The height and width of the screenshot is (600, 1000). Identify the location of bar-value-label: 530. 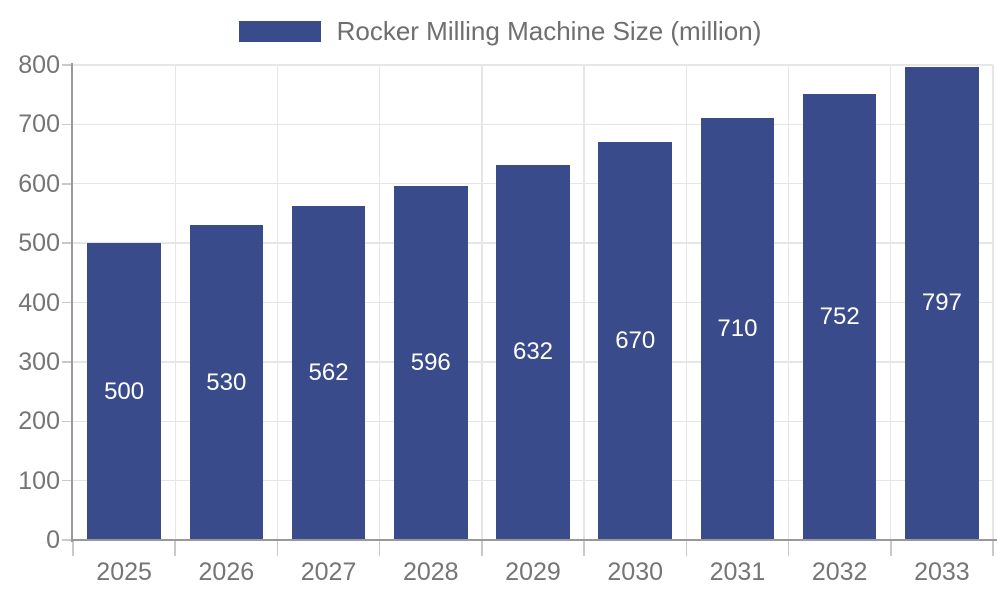
(226, 382).